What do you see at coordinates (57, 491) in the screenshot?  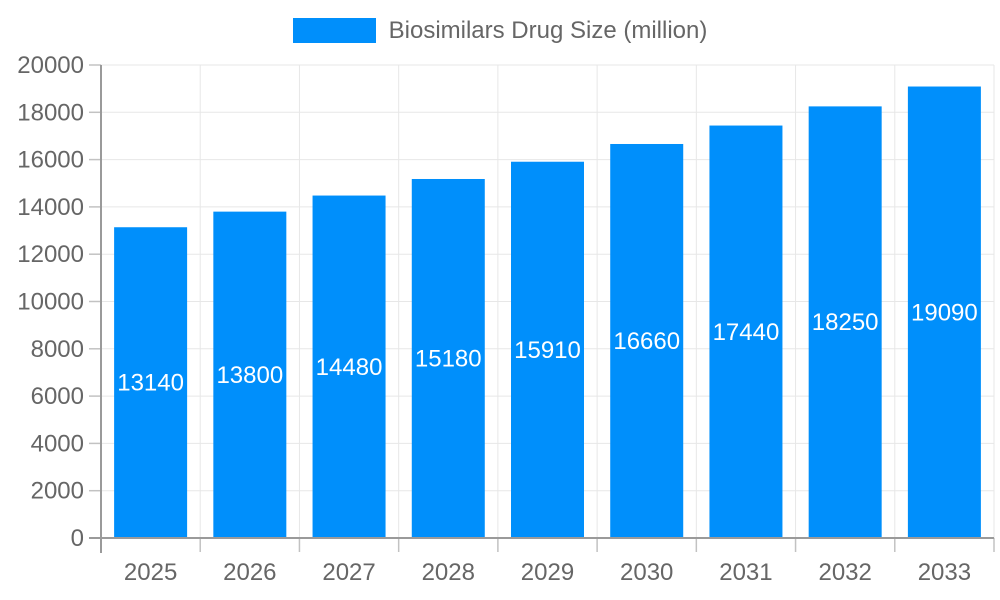 I see `y-axis-label: 2000` at bounding box center [57, 491].